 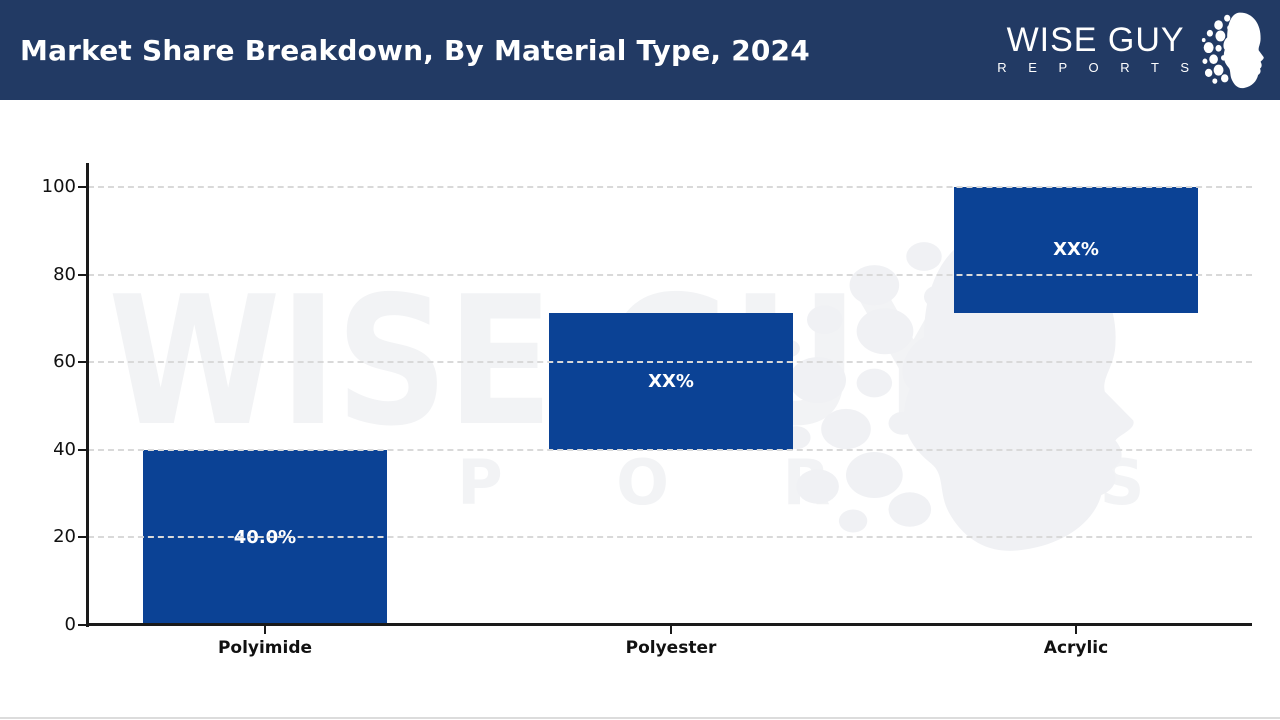 What do you see at coordinates (1095, 40) in the screenshot?
I see `logo-wiseguy-label: WISE GUY` at bounding box center [1095, 40].